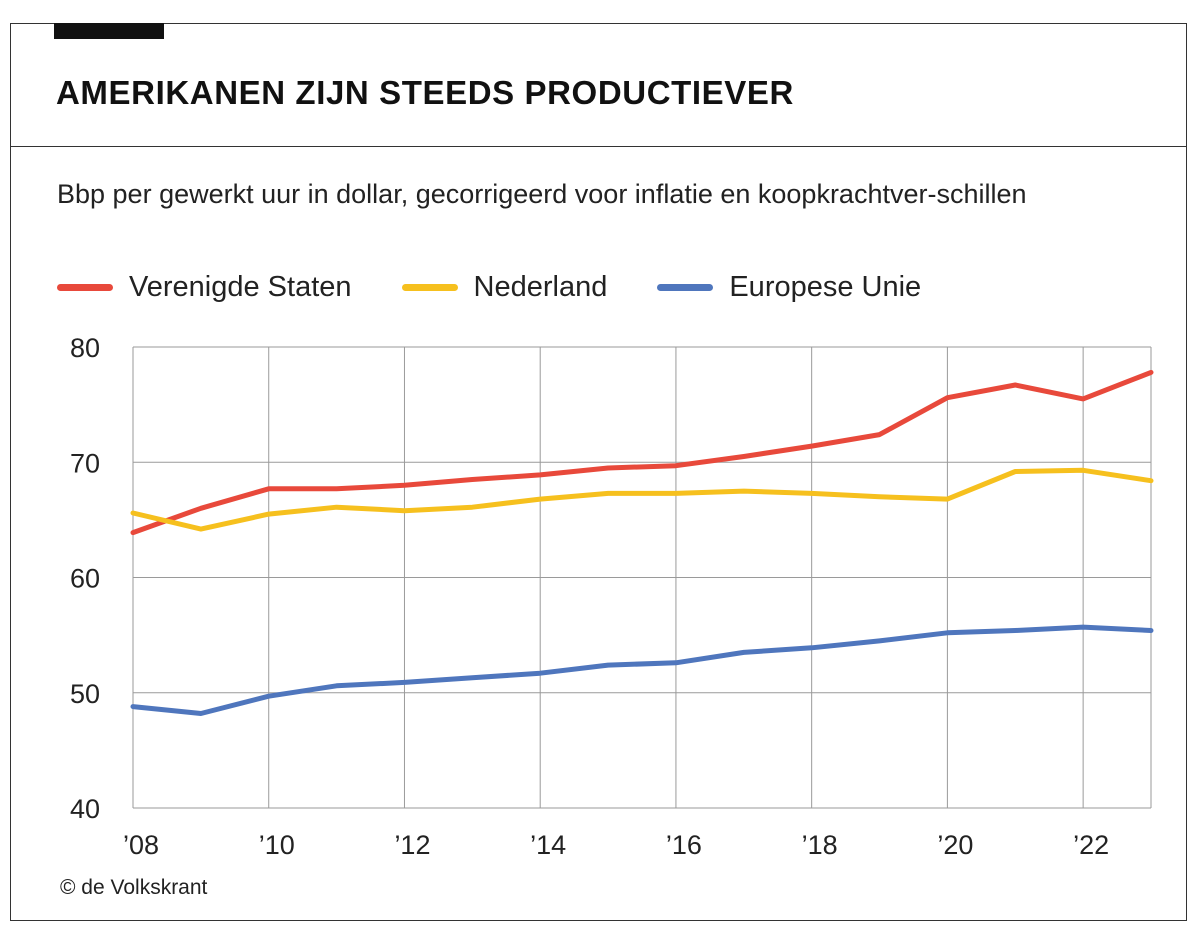  What do you see at coordinates (85, 287) in the screenshot?
I see `legend-swatch-verenigde-staten` at bounding box center [85, 287].